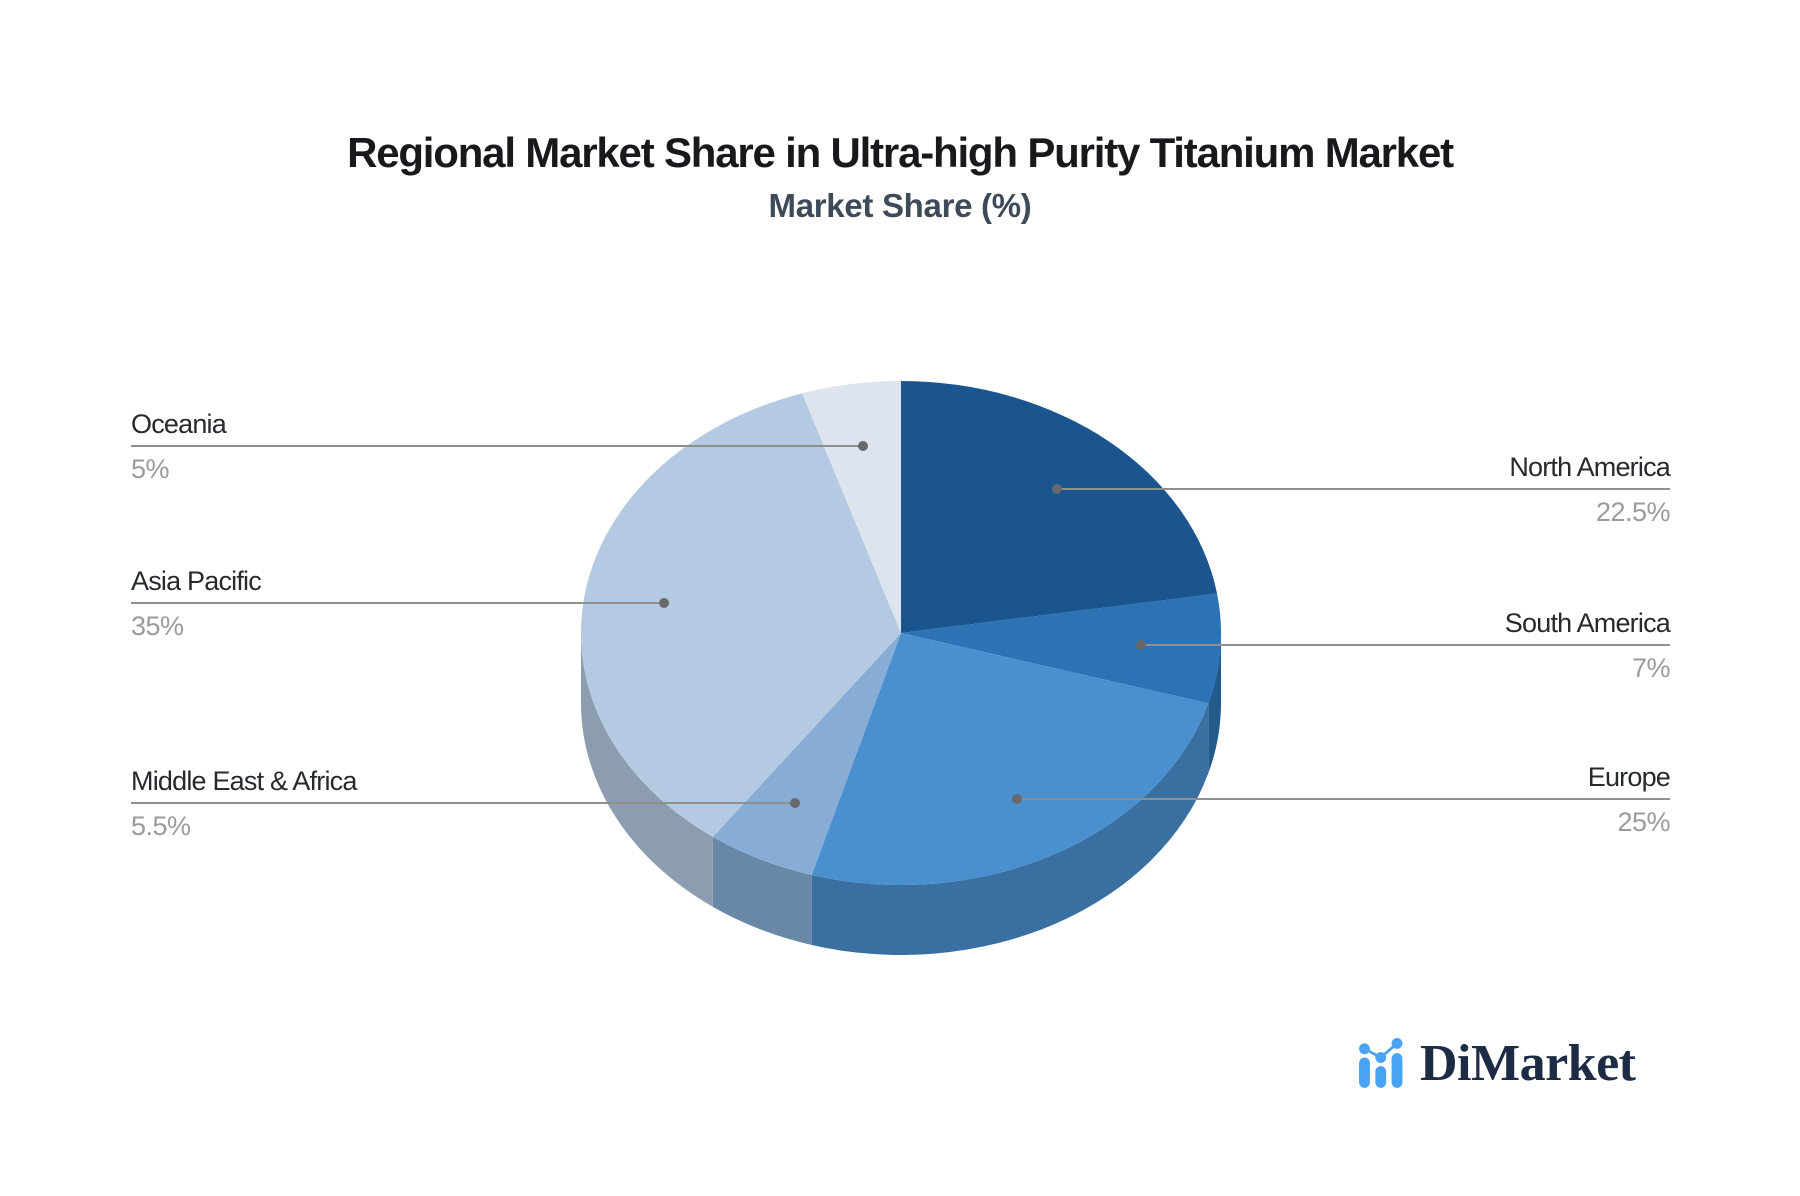 This screenshot has height=1196, width=1800. Describe the element at coordinates (1010, 829) in the screenshot. I see `pie-slice-side-europe` at that location.